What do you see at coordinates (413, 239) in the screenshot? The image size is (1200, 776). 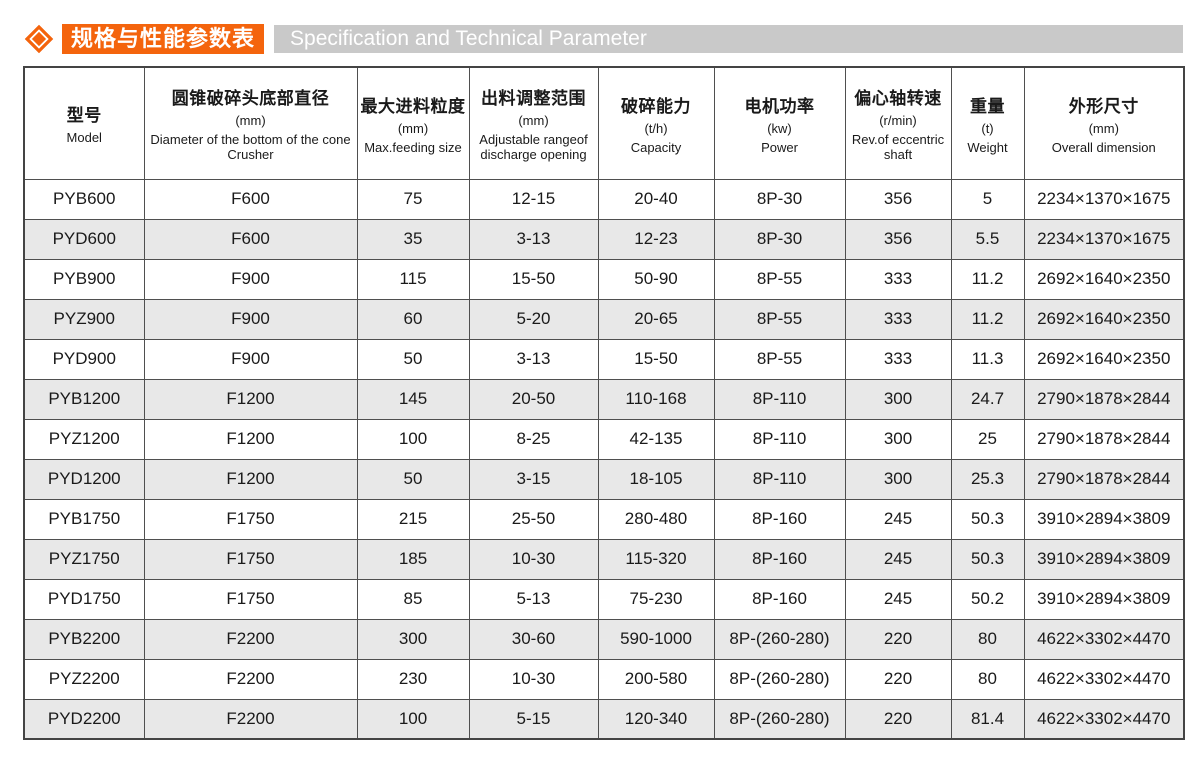 I see `table-cell: 35` at bounding box center [413, 239].